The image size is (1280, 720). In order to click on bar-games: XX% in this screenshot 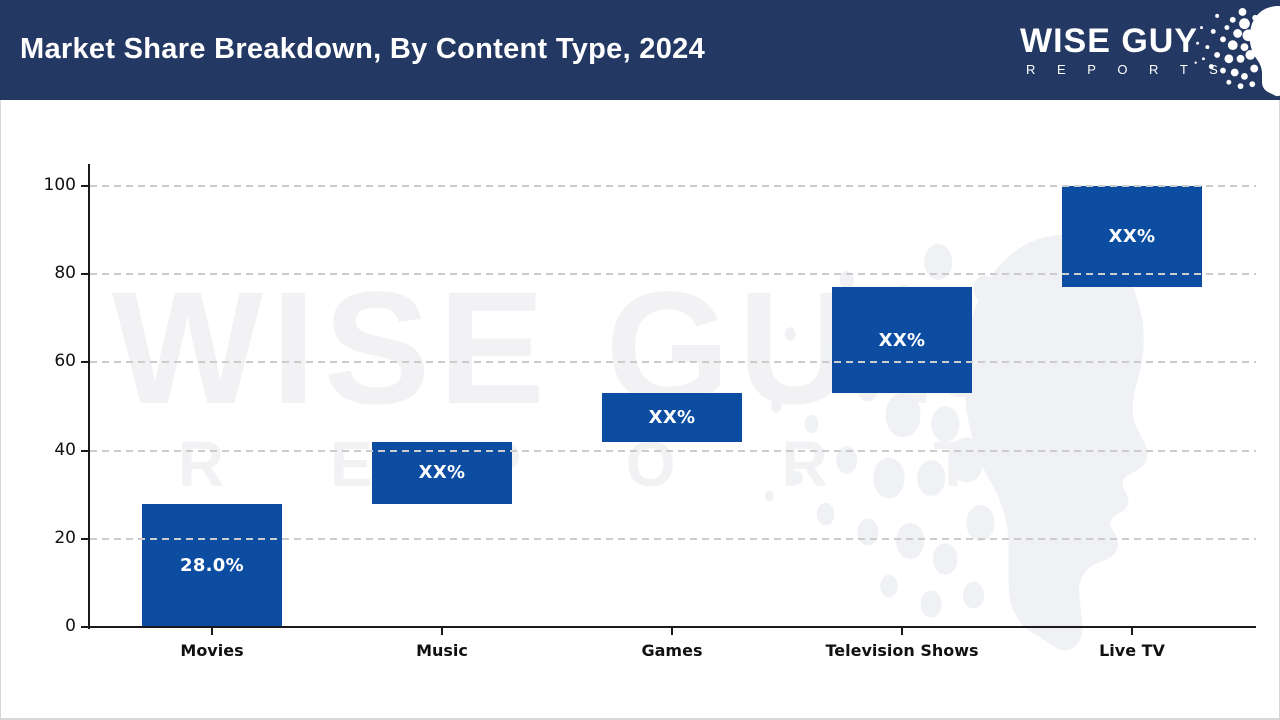, I will do `click(672, 417)`.